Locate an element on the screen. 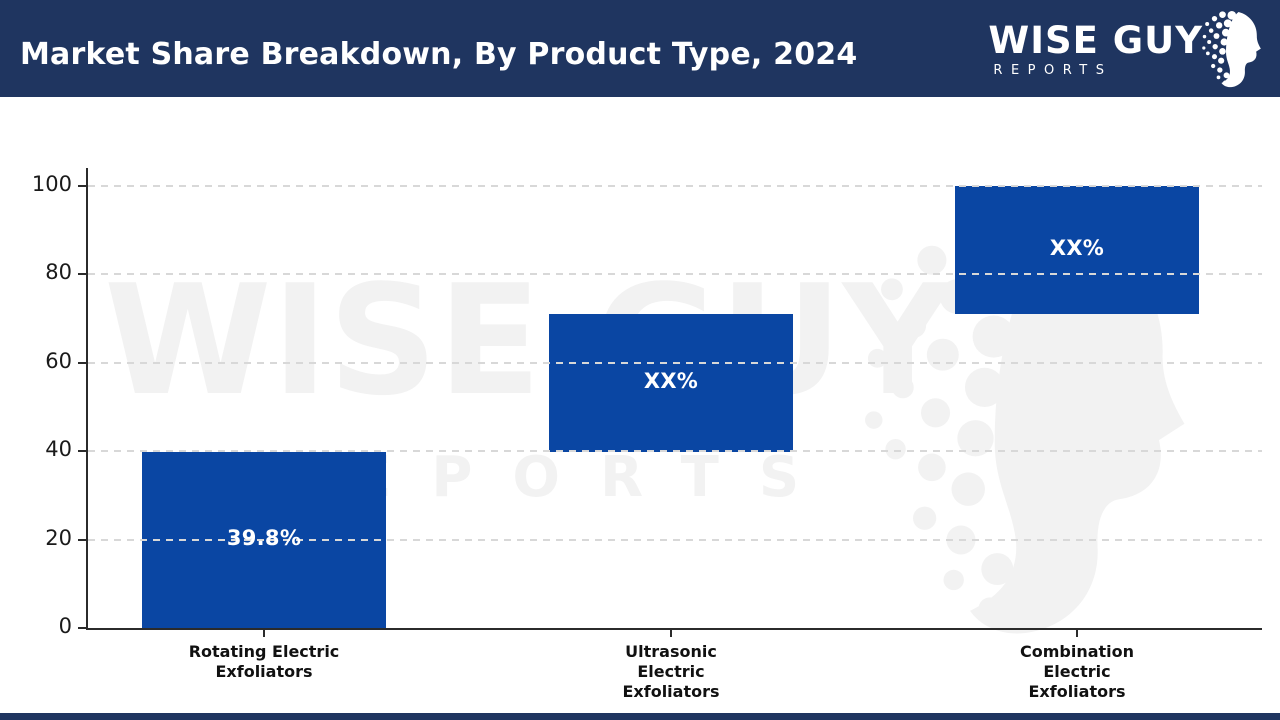 Image resolution: width=1280 pixels, height=720 pixels. y-tick-label-80: 80 is located at coordinates (58, 272).